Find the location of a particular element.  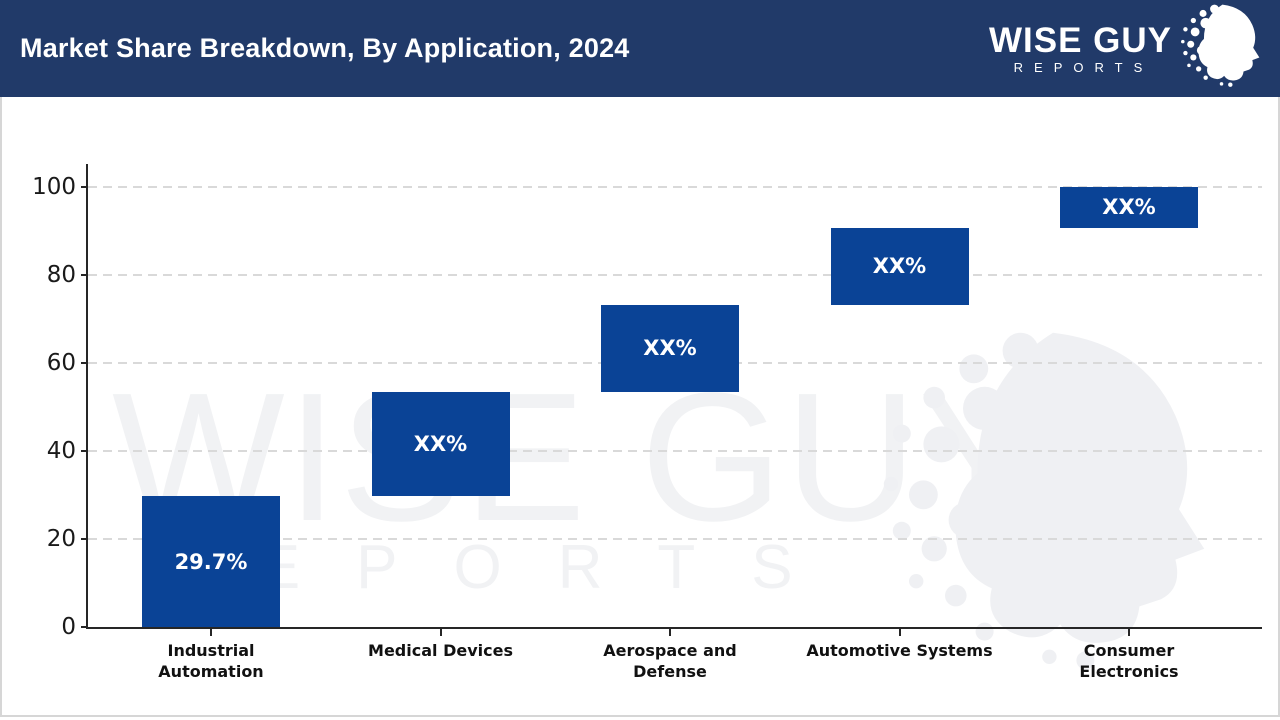

brand-logo-text: WISE GUY REPORTS is located at coordinates (1080, 48).